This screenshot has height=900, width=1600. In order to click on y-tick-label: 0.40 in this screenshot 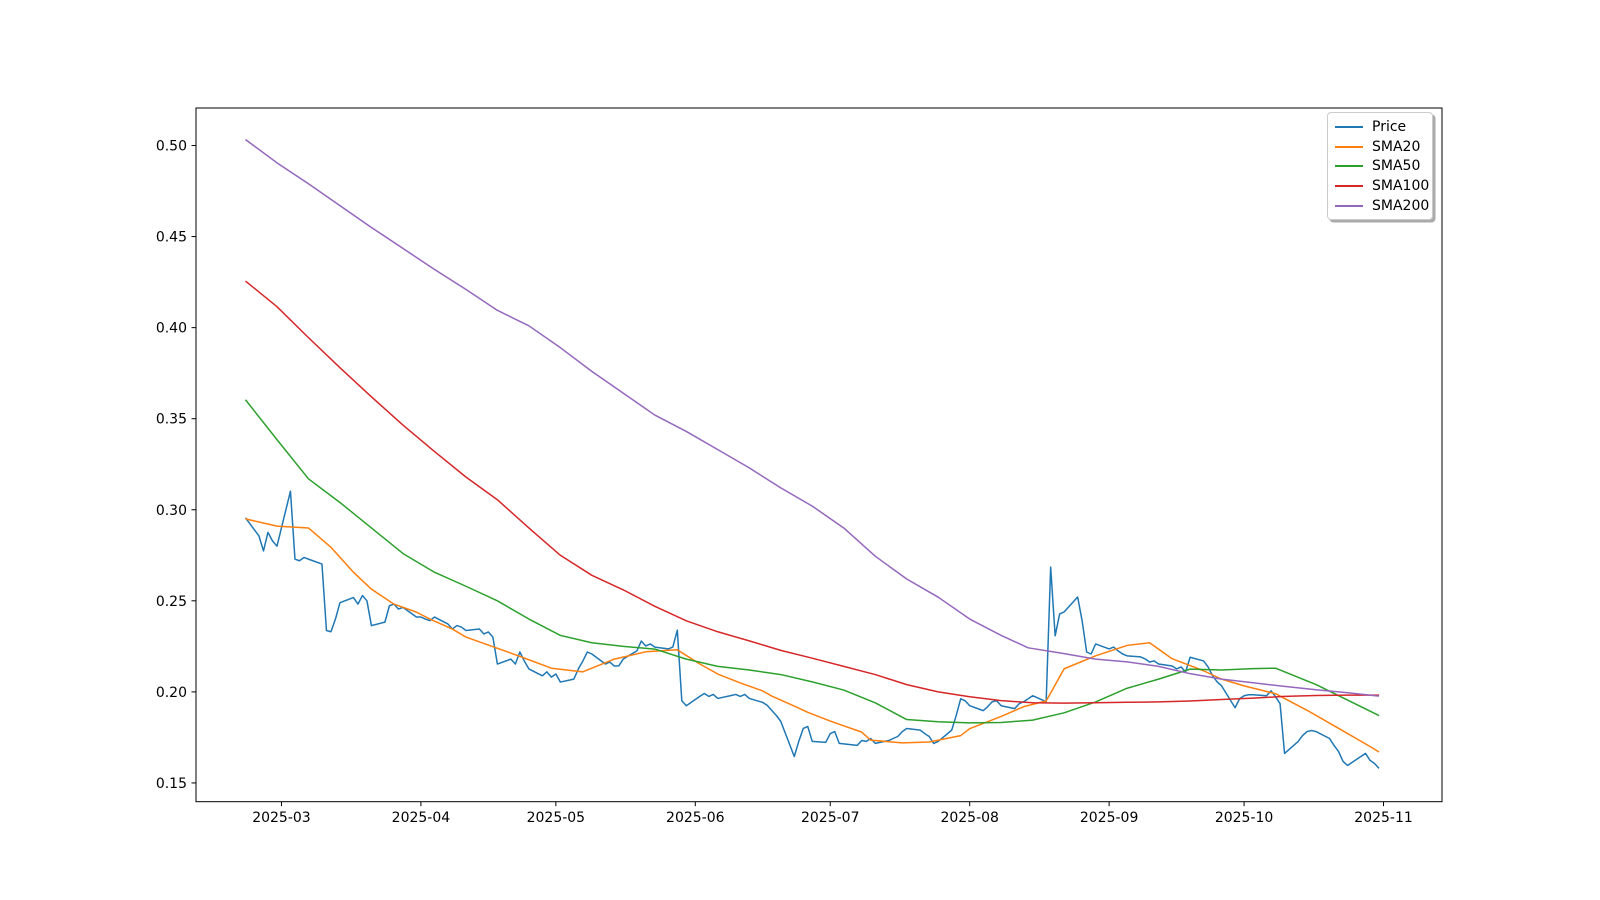, I will do `click(171, 329)`.